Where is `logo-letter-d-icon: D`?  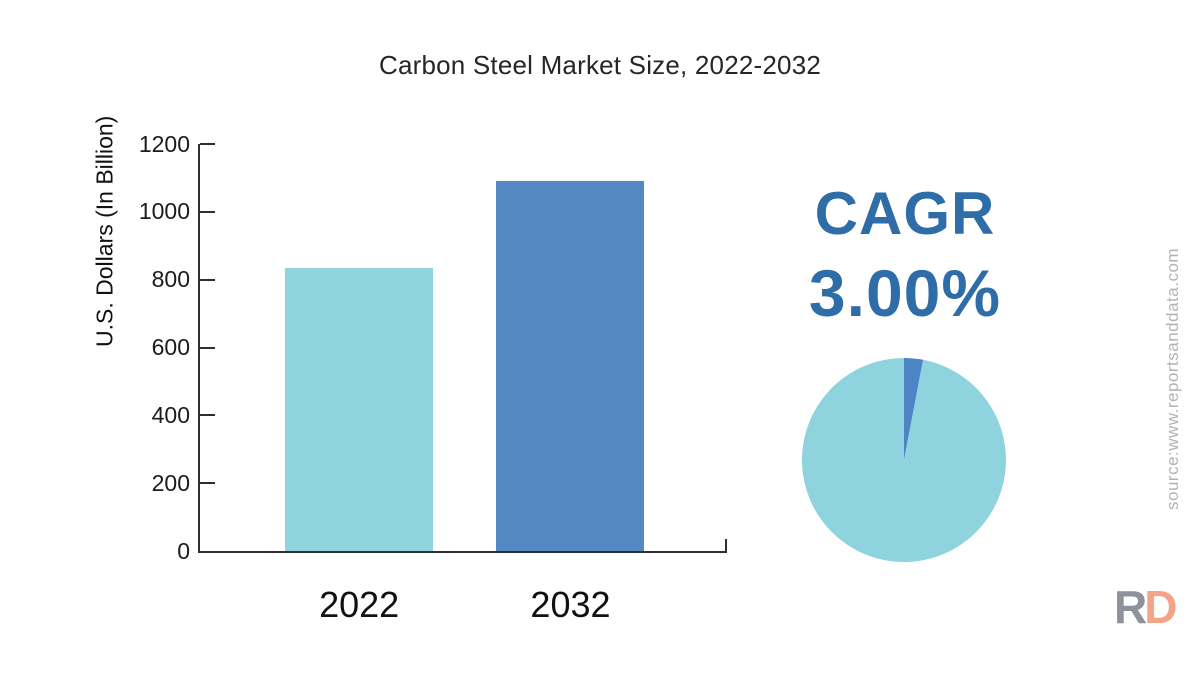
logo-letter-d-icon: D is located at coordinates (1160, 607).